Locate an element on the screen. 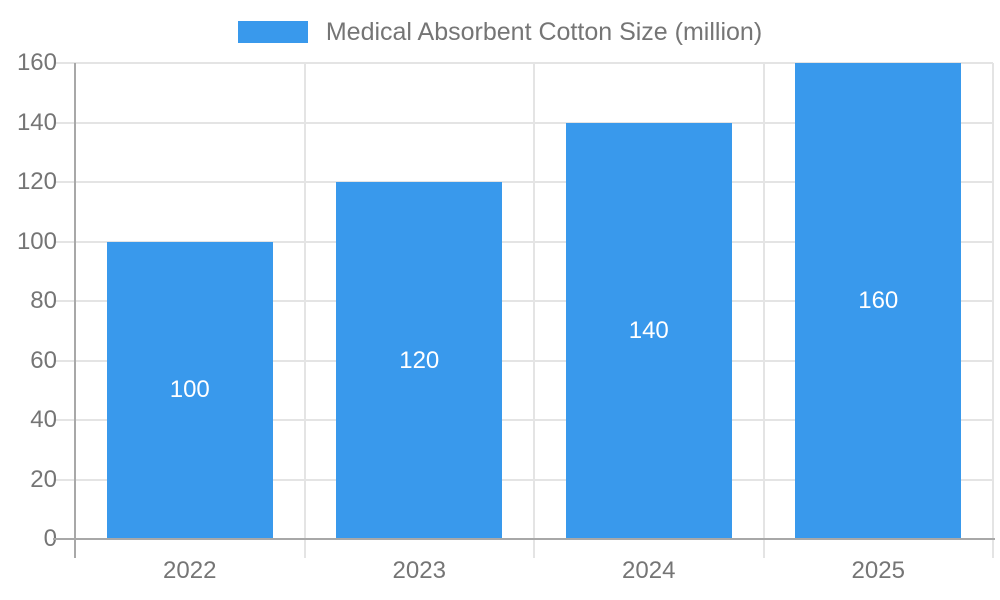  bar-2023 is located at coordinates (419, 360).